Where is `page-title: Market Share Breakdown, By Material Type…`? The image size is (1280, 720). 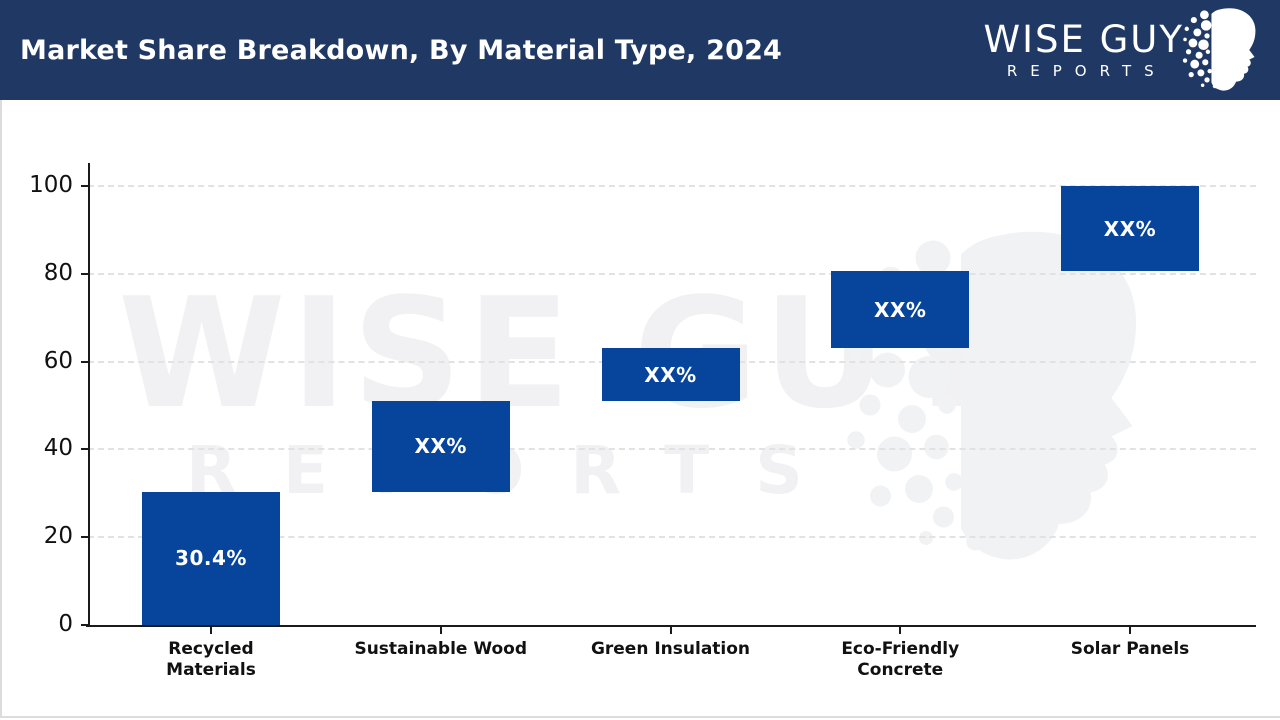 page-title: Market Share Breakdown, By Material Type… is located at coordinates (401, 50).